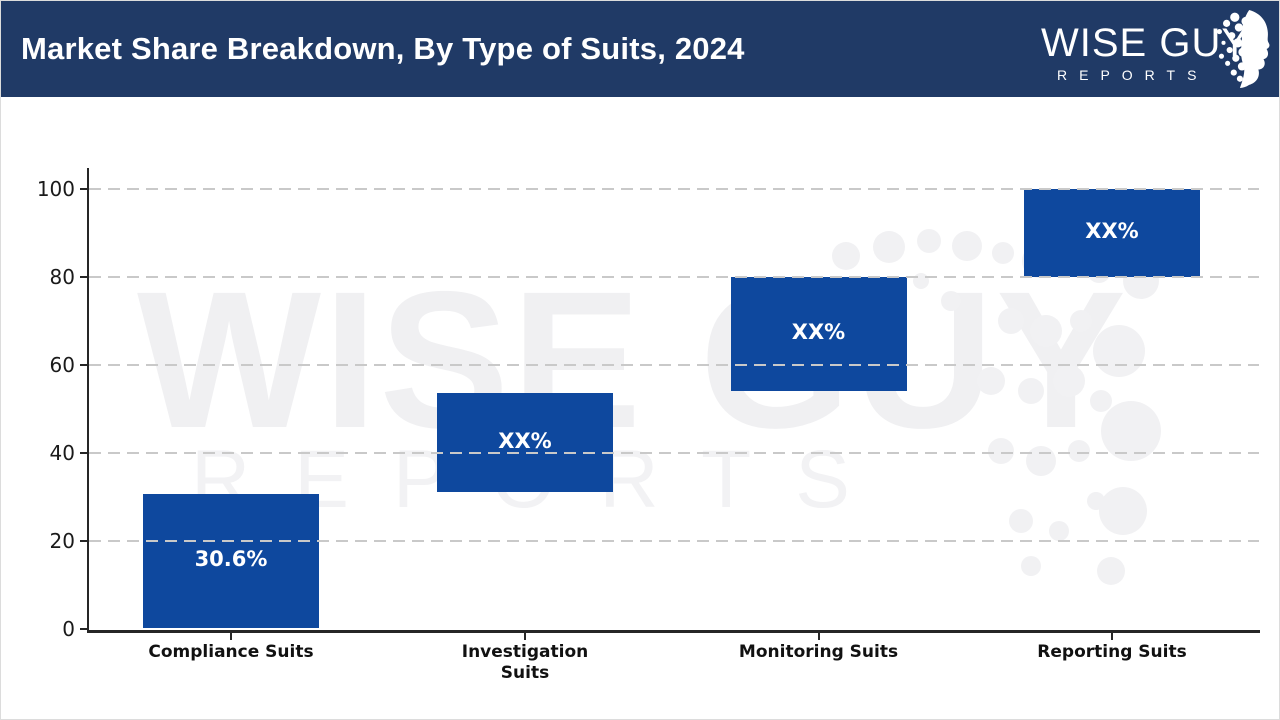  I want to click on category-label: Reporting Suits, so click(1112, 652).